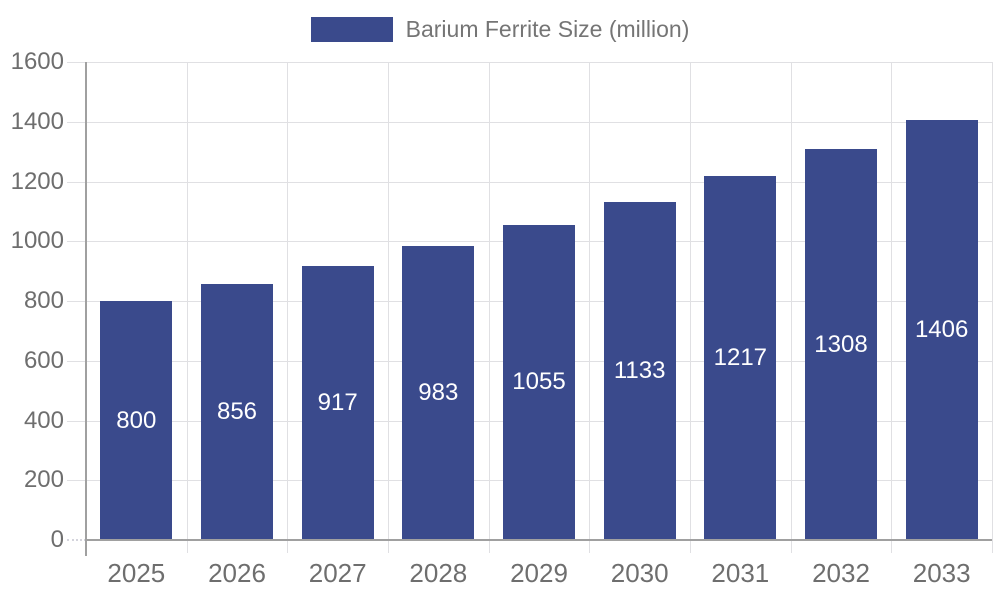 The width and height of the screenshot is (1000, 600). I want to click on bar-value-label: 800, so click(136, 420).